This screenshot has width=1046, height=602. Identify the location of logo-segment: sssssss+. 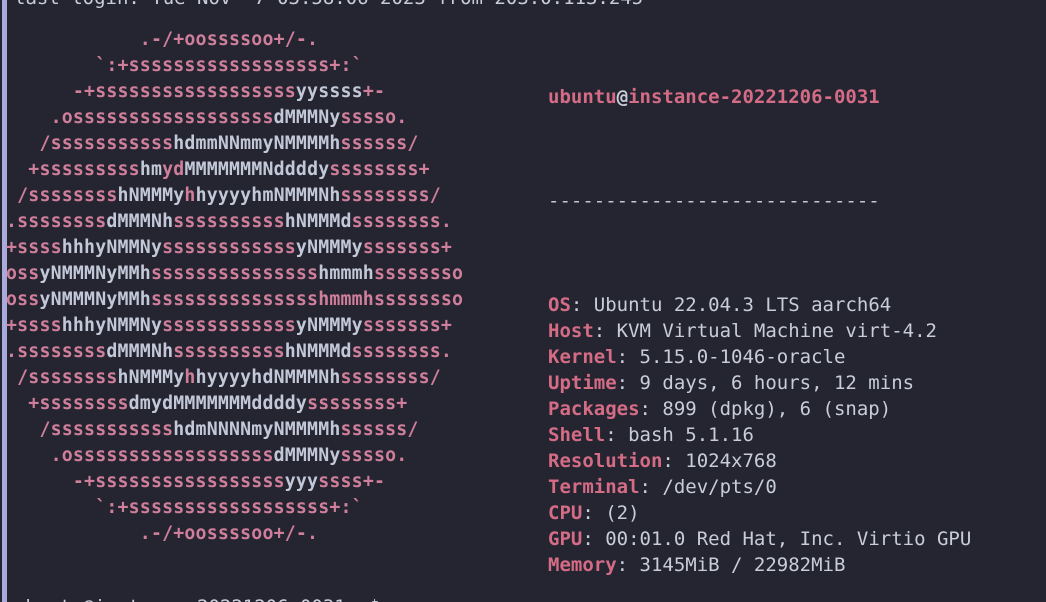
(407, 248).